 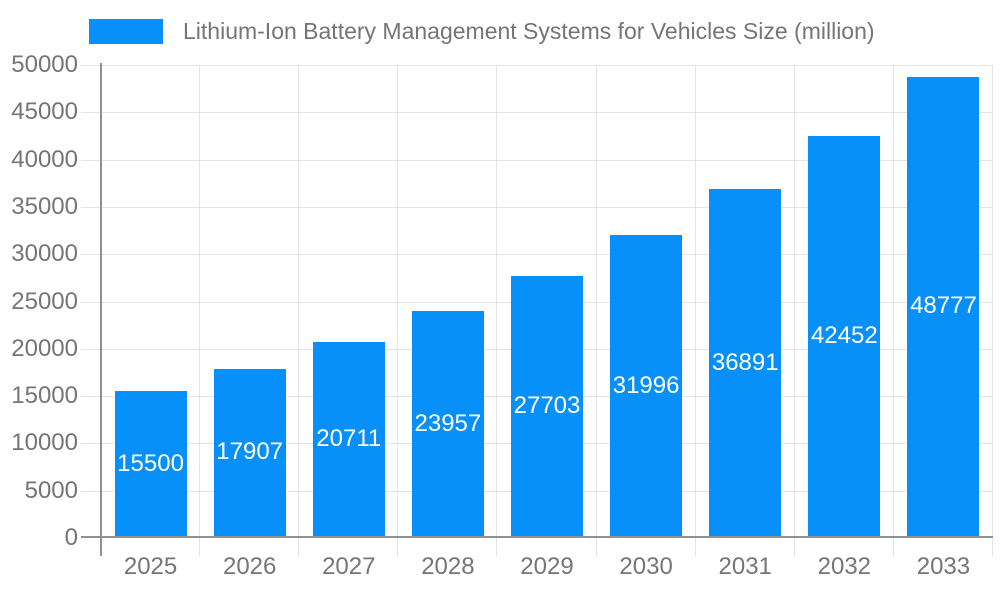 I want to click on bar-2025: 15500, so click(x=150, y=463).